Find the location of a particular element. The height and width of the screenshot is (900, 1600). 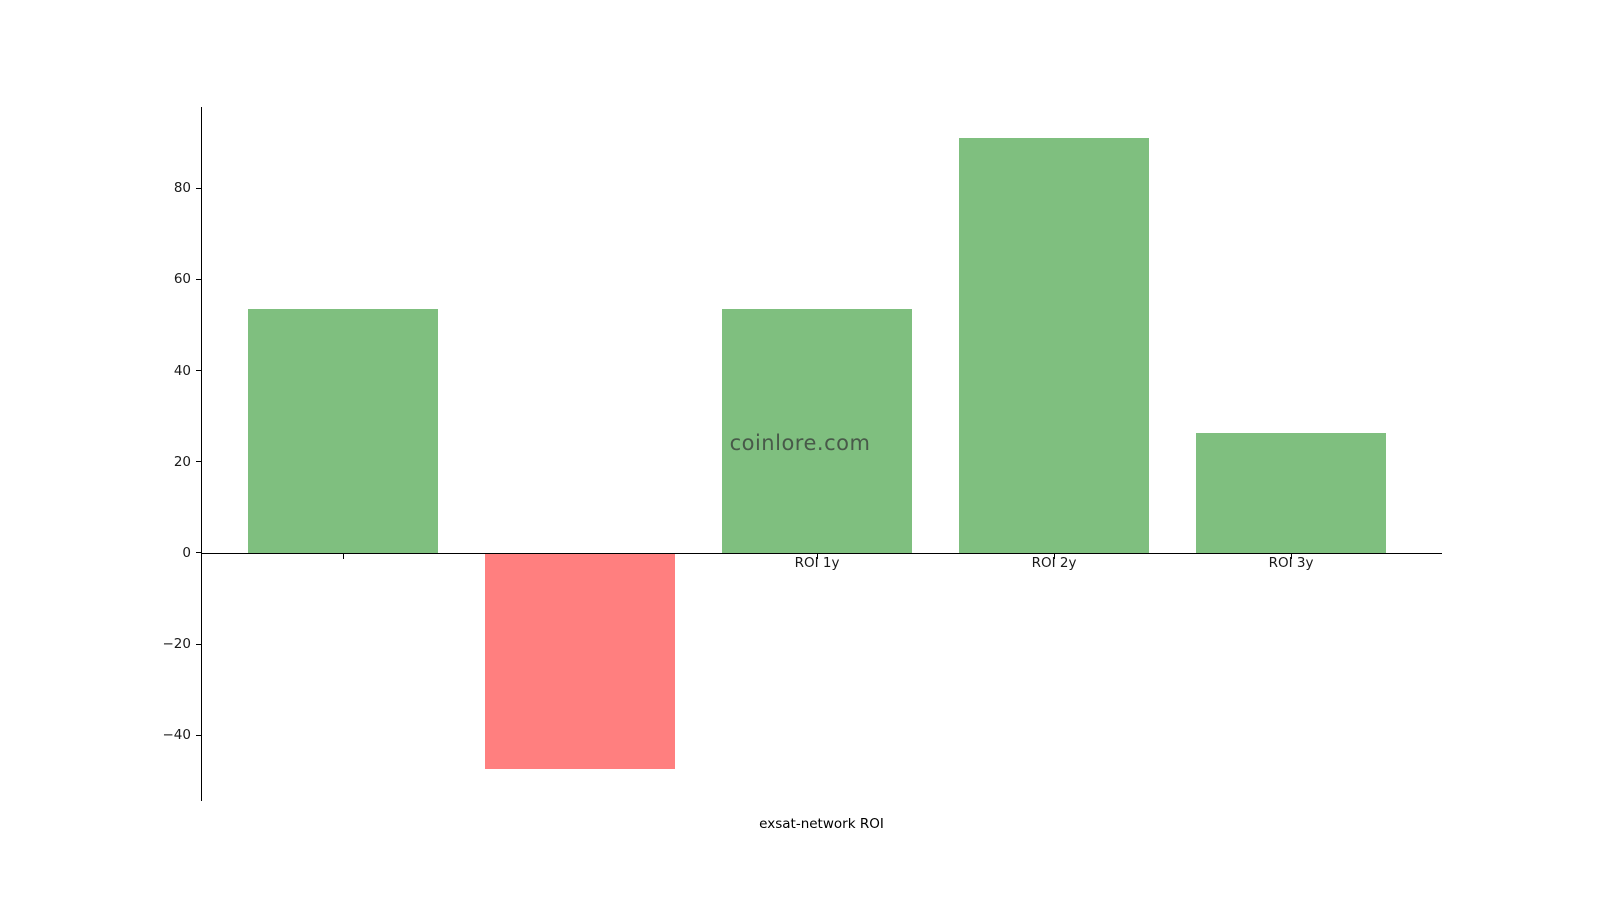

y-tick-label: 40 is located at coordinates (182, 370).